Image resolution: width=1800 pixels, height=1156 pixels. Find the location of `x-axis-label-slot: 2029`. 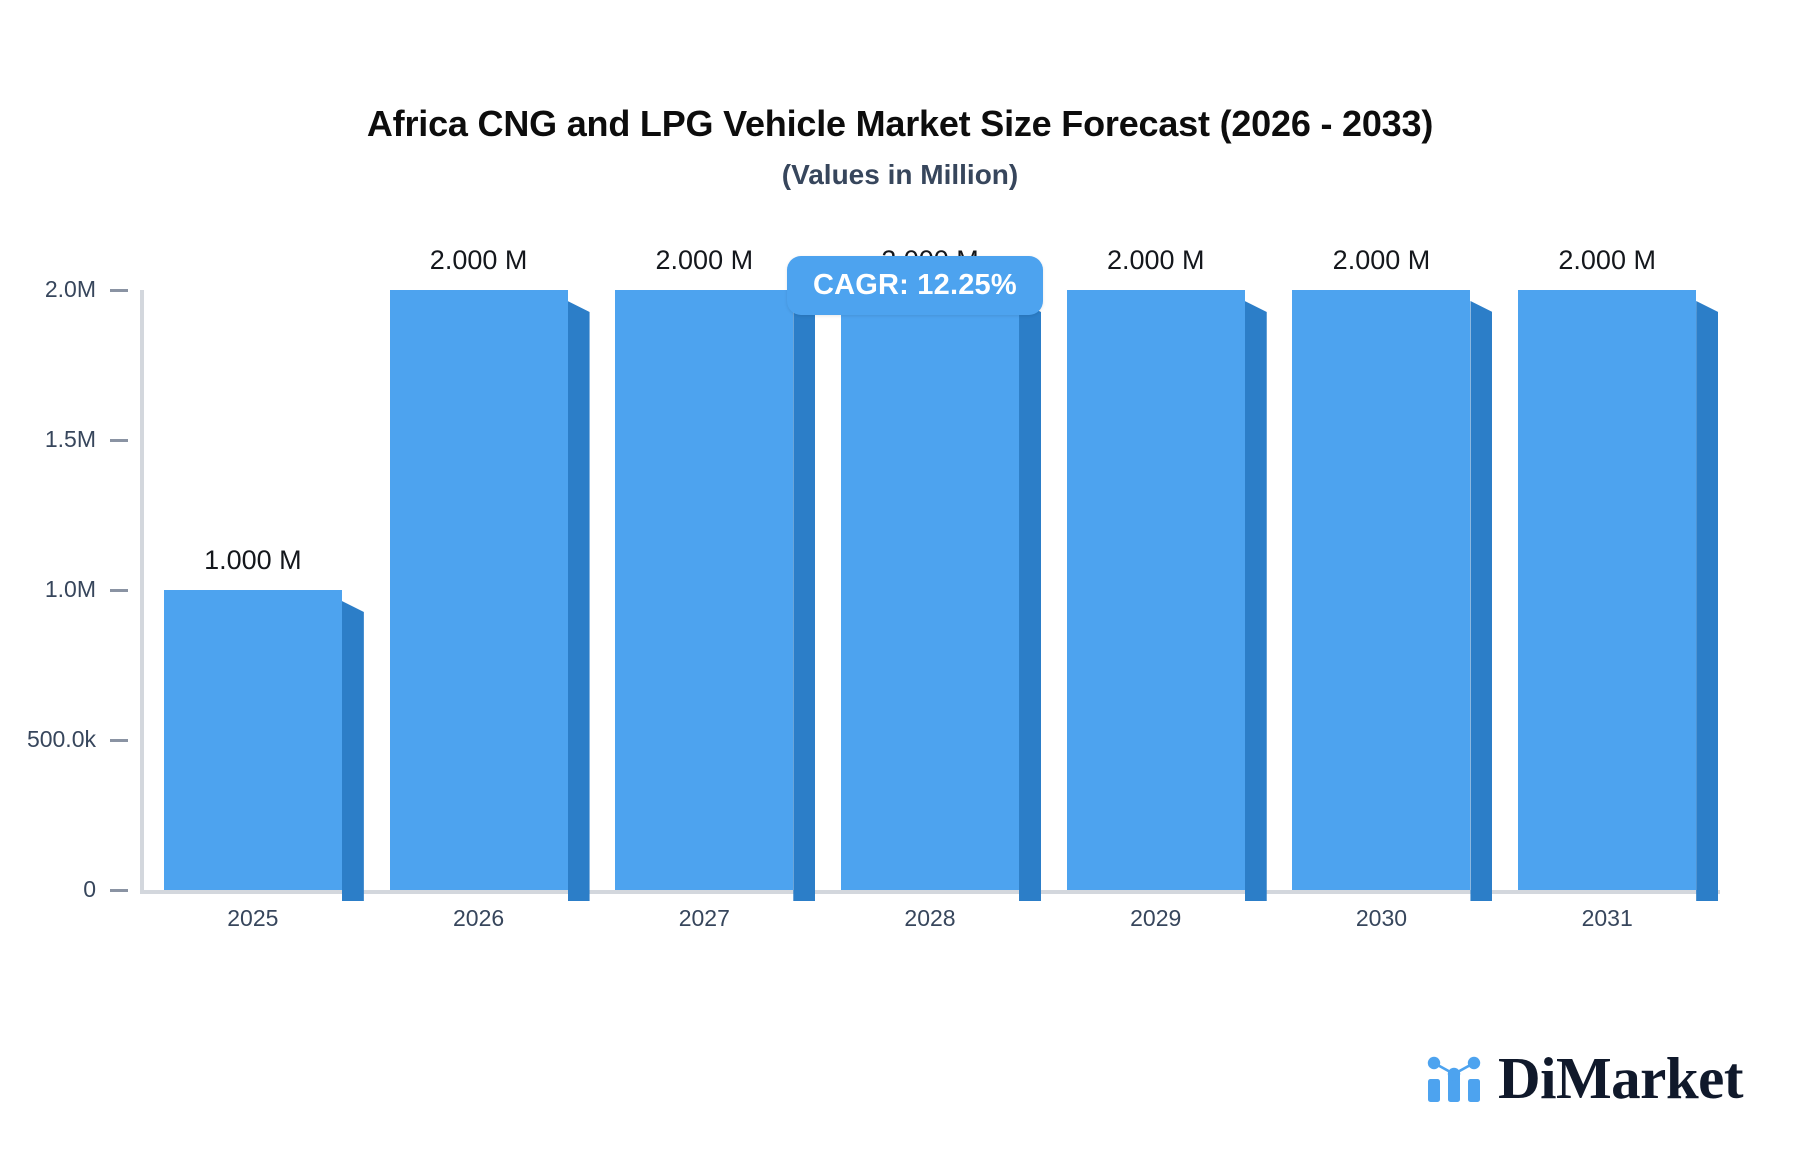

x-axis-label-slot: 2029 is located at coordinates (1156, 918).